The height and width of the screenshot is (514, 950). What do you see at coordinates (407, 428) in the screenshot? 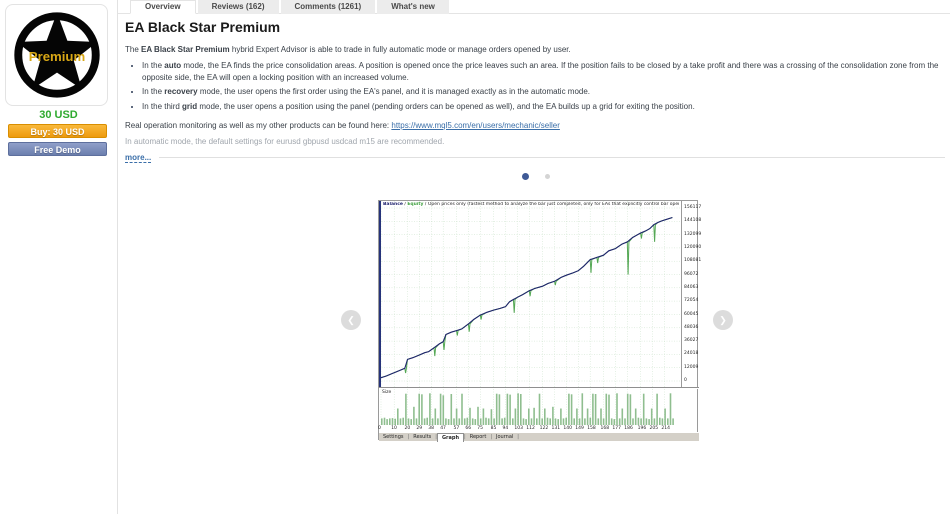
I see `x-tick-label: 20` at bounding box center [407, 428].